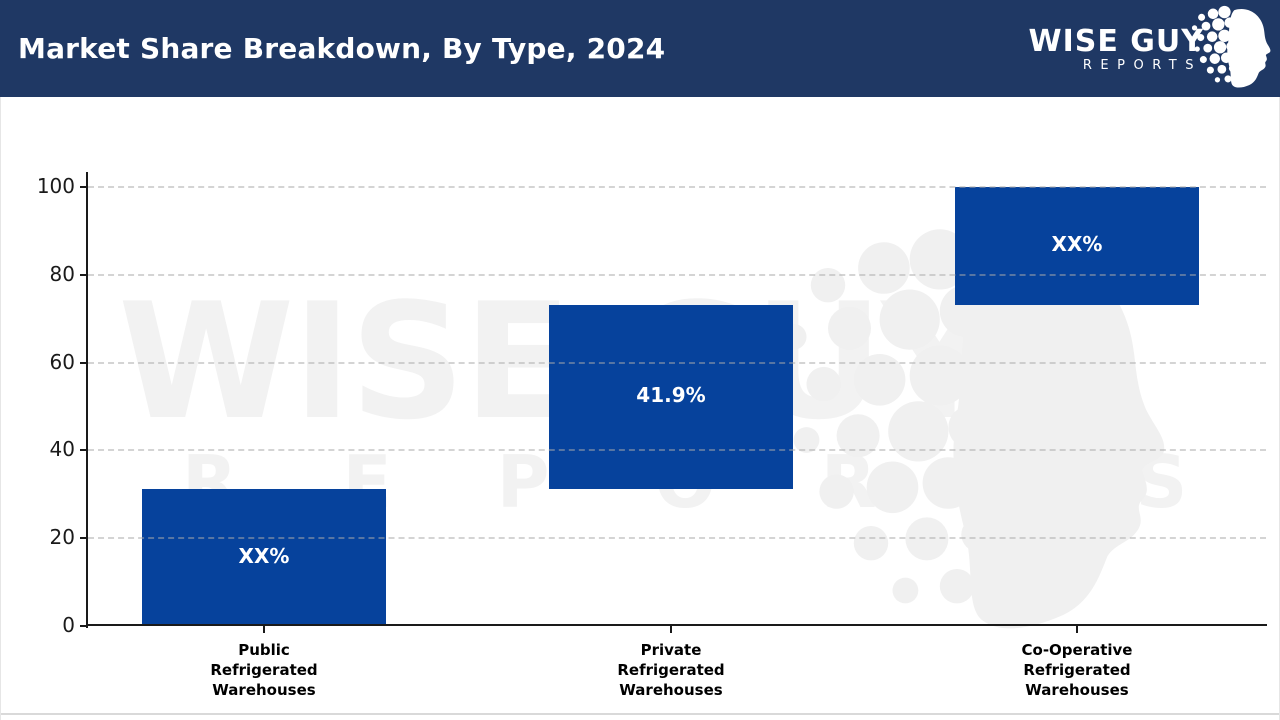 This screenshot has width=1280, height=720. Describe the element at coordinates (87, 400) in the screenshot. I see `y-axis-spine` at that location.